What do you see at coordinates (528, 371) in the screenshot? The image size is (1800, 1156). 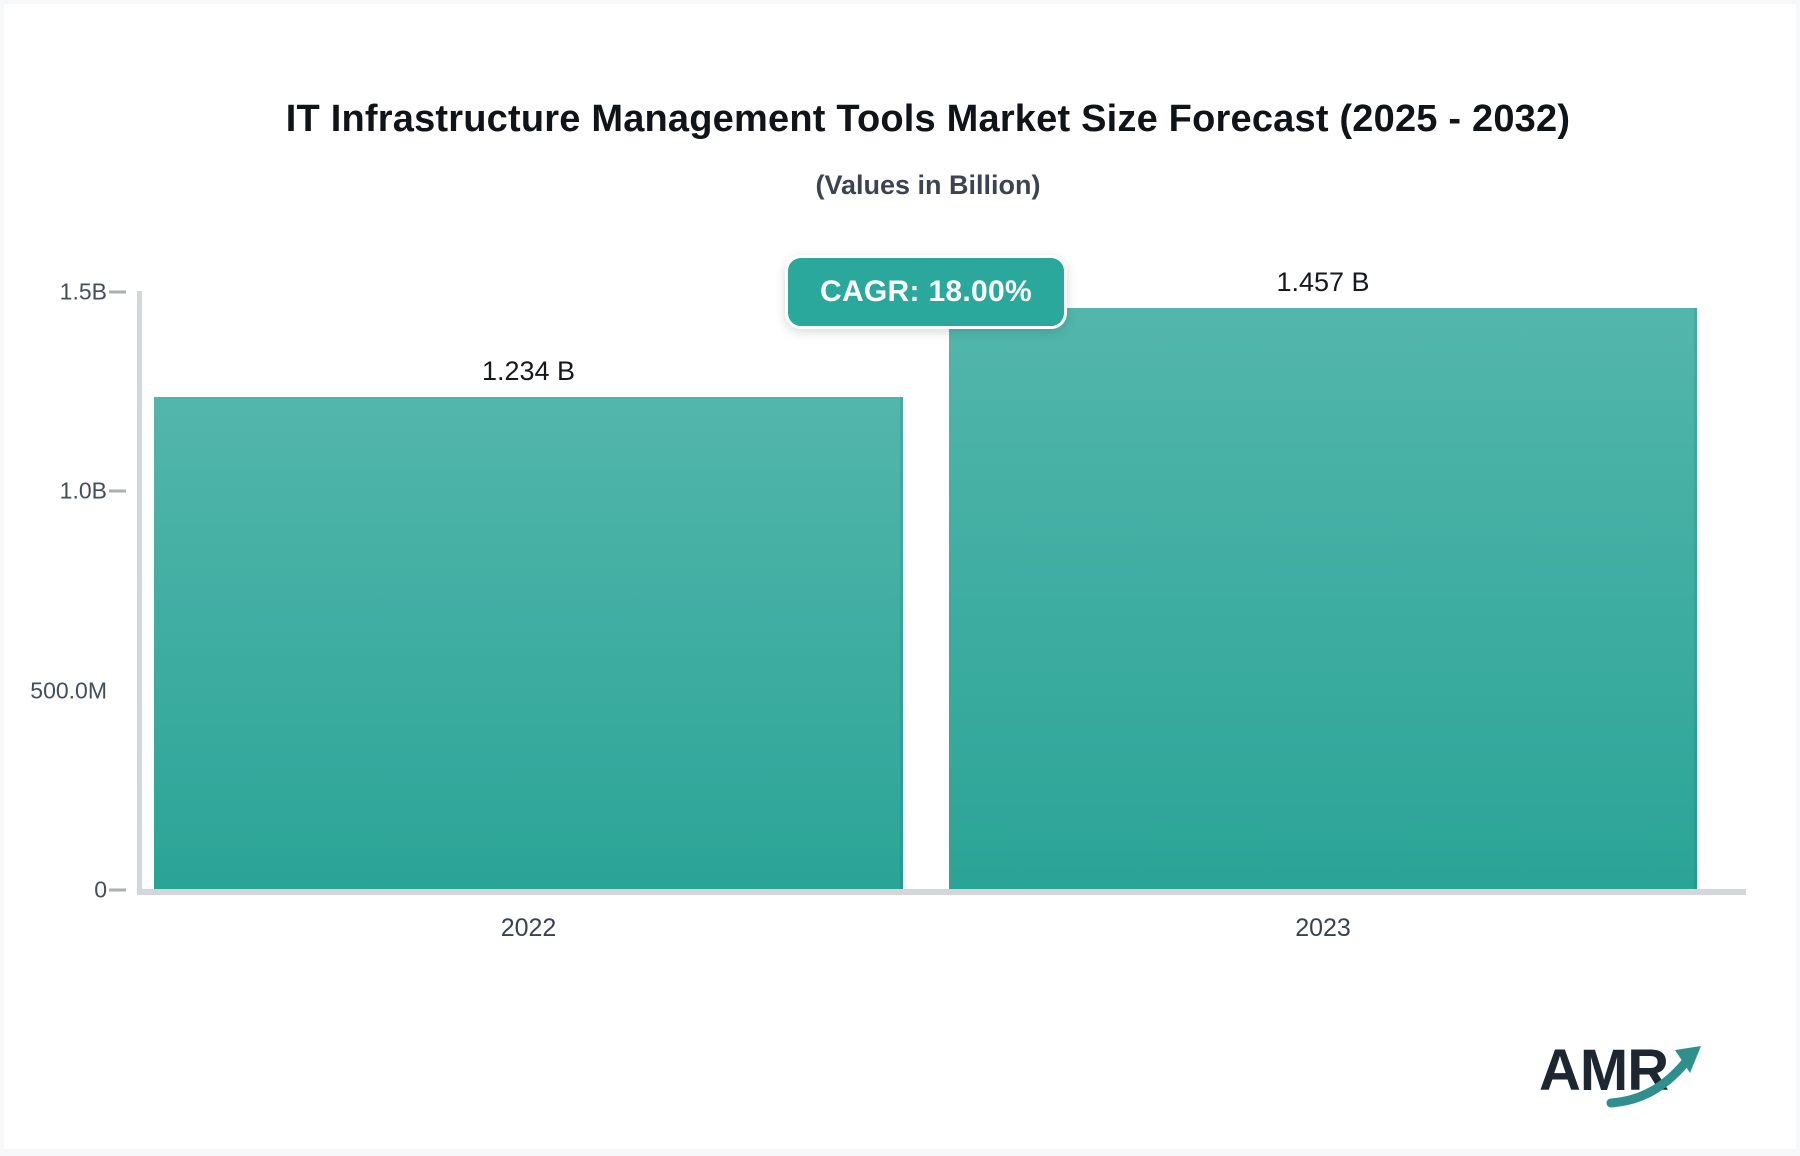 I see `bar-value-label: 1.234 B` at bounding box center [528, 371].